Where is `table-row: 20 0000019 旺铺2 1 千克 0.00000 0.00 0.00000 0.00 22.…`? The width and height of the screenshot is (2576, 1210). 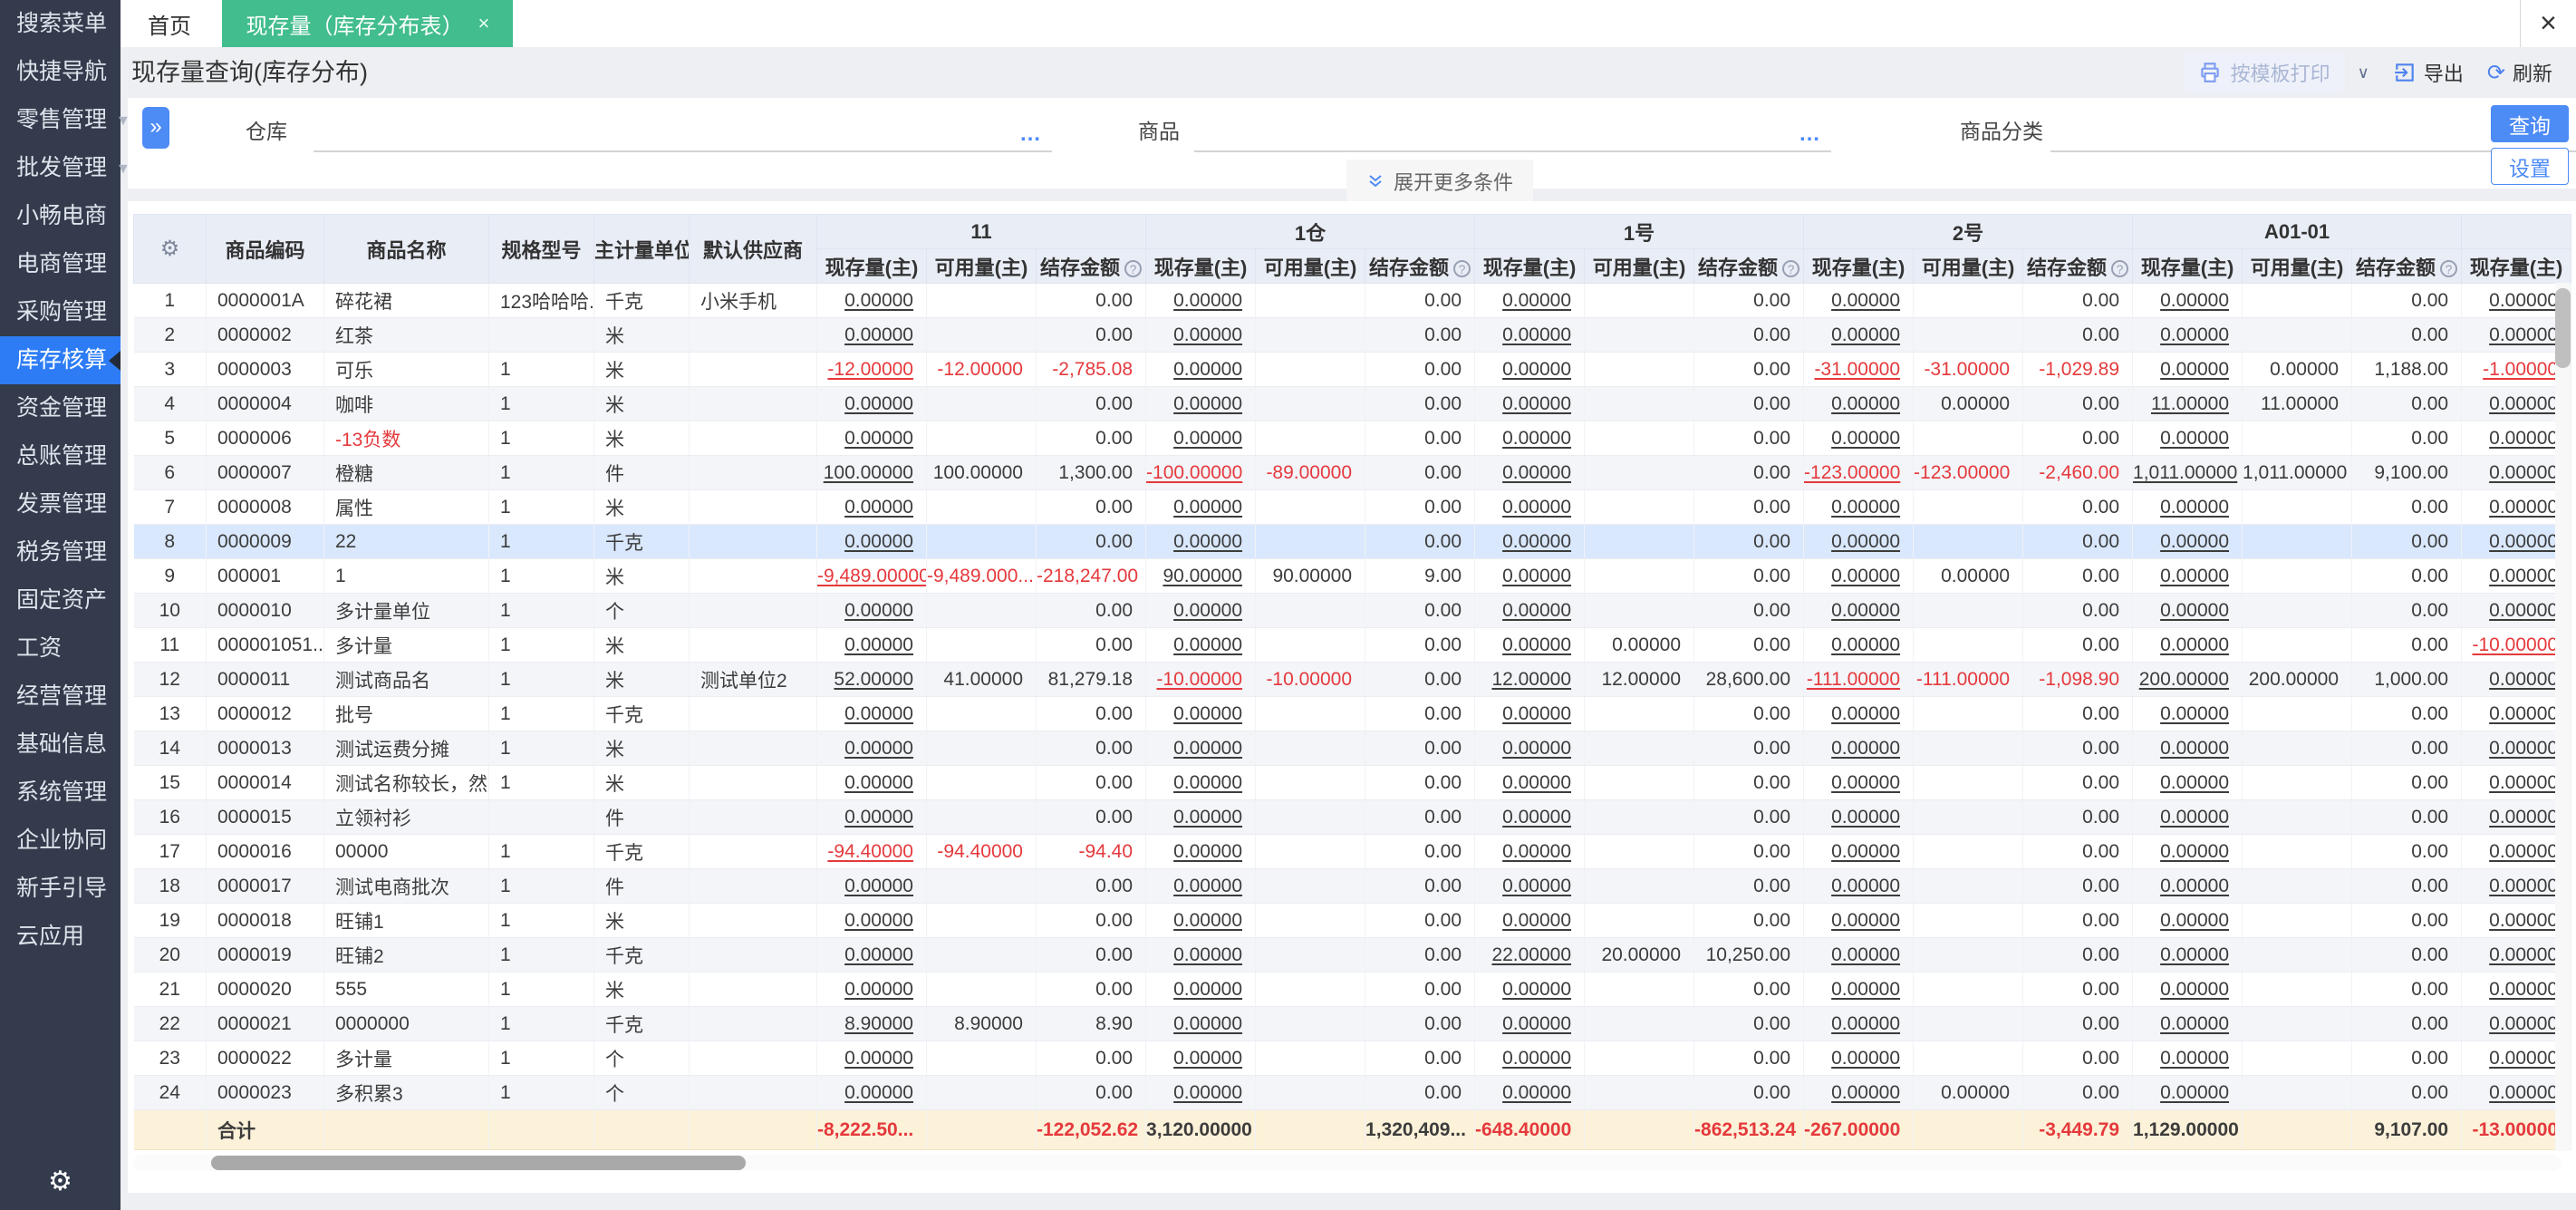
table-row: 20 0000019 旺铺2 1 千克 0.00000 0.00 0.00000 0.00 22.… is located at coordinates (1352, 955).